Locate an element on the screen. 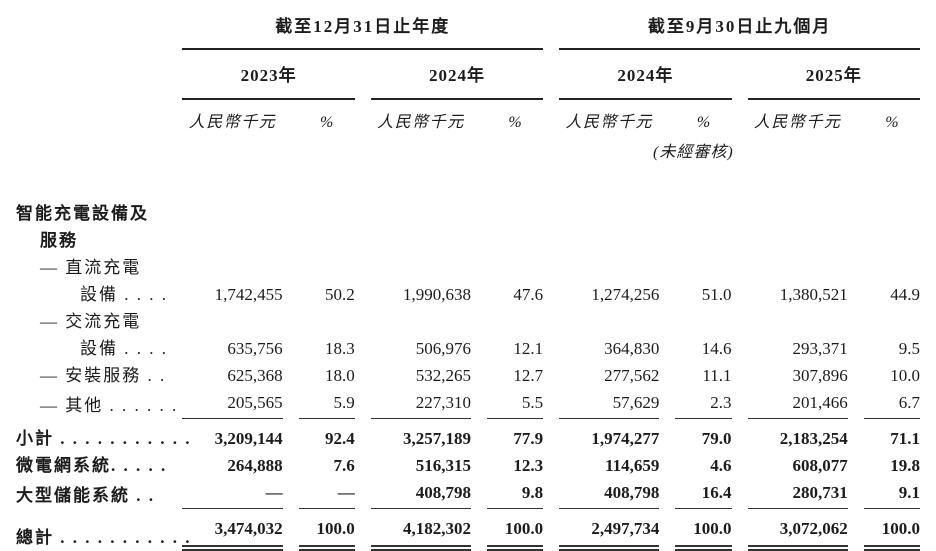 The width and height of the screenshot is (936, 551). percent-cell: 12.7 is located at coordinates (528, 375).